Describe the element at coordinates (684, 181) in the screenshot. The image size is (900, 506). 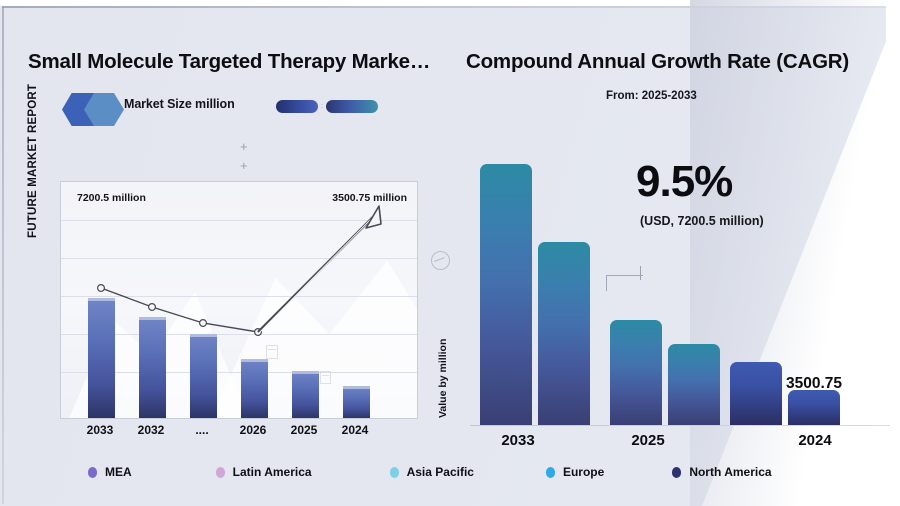
I see `cagr-value: 9.5%` at that location.